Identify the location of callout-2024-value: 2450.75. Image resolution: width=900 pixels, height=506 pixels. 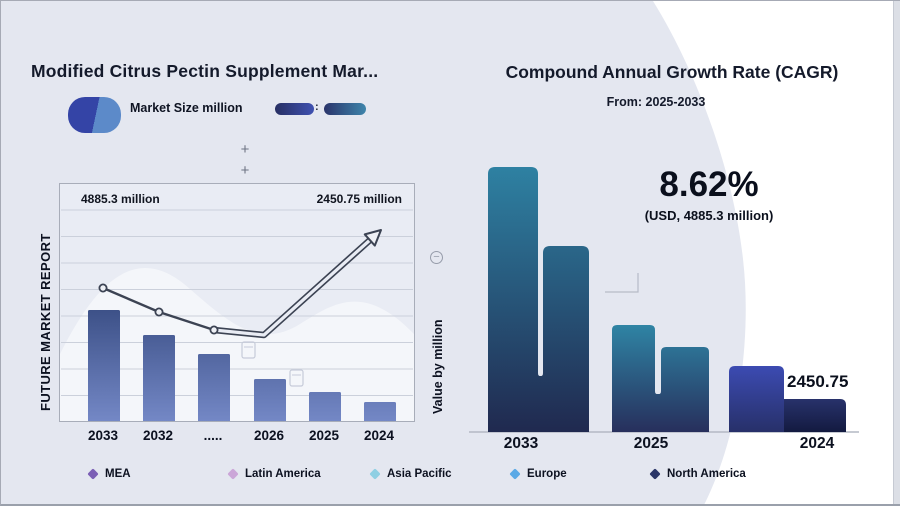
(818, 381).